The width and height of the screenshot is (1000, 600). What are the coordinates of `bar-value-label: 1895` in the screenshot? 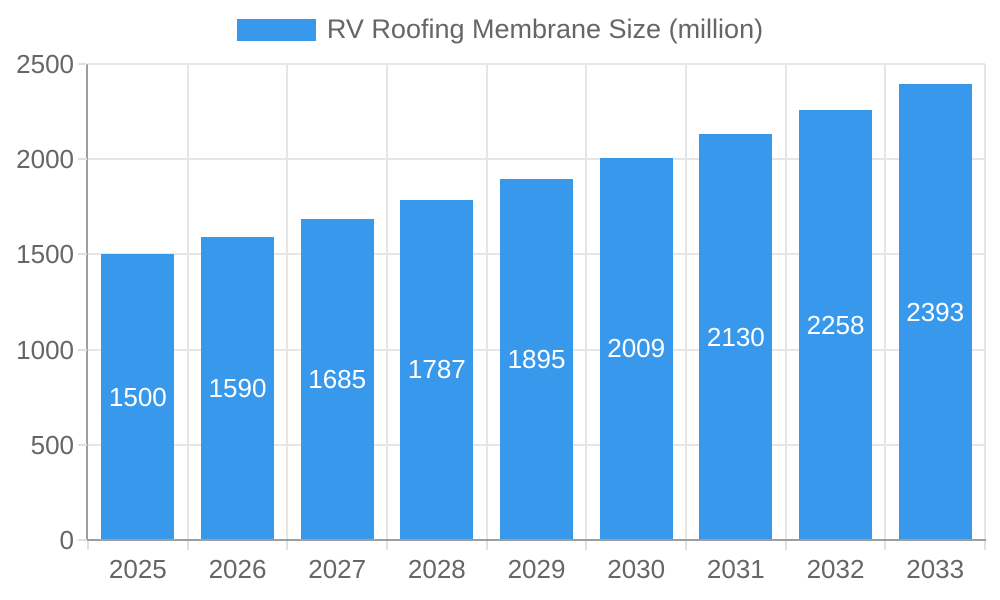 It's located at (536, 359).